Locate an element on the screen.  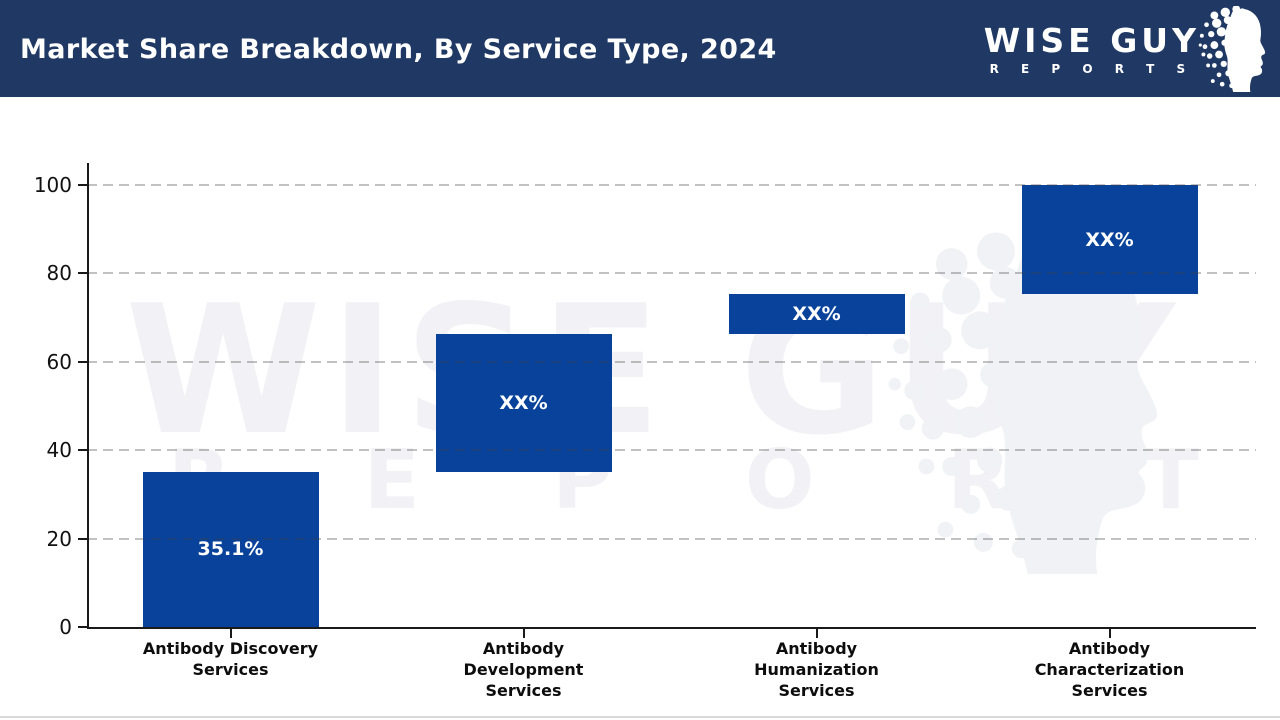
y-axis-tick-label: 20 is located at coordinates (59, 538).